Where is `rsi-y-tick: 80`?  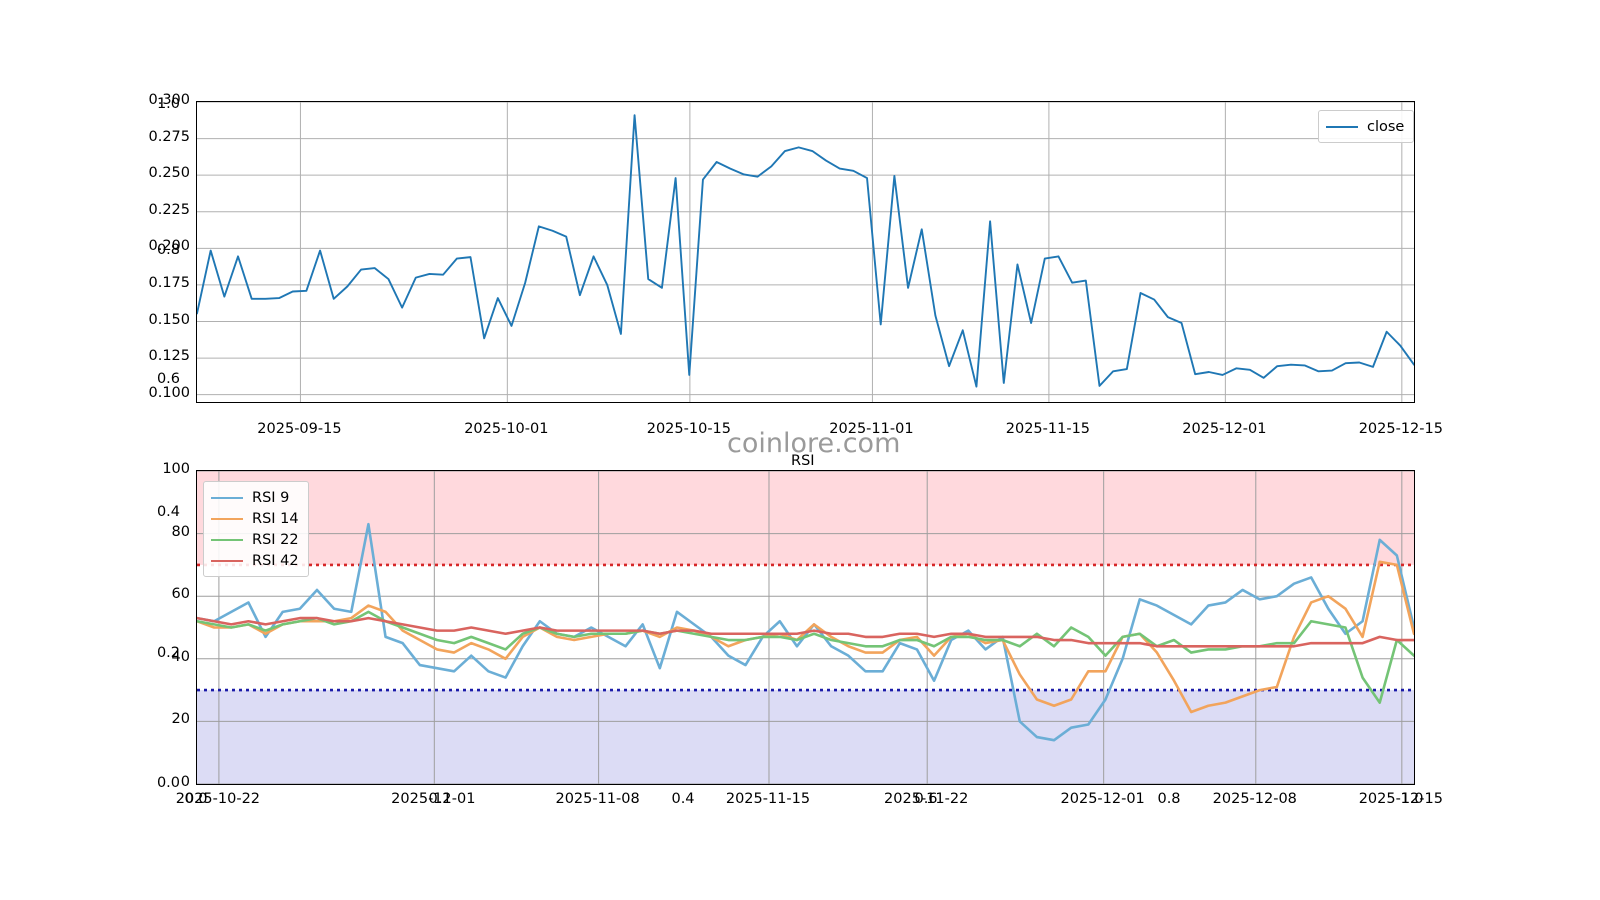
rsi-y-tick: 80 is located at coordinates (180, 531).